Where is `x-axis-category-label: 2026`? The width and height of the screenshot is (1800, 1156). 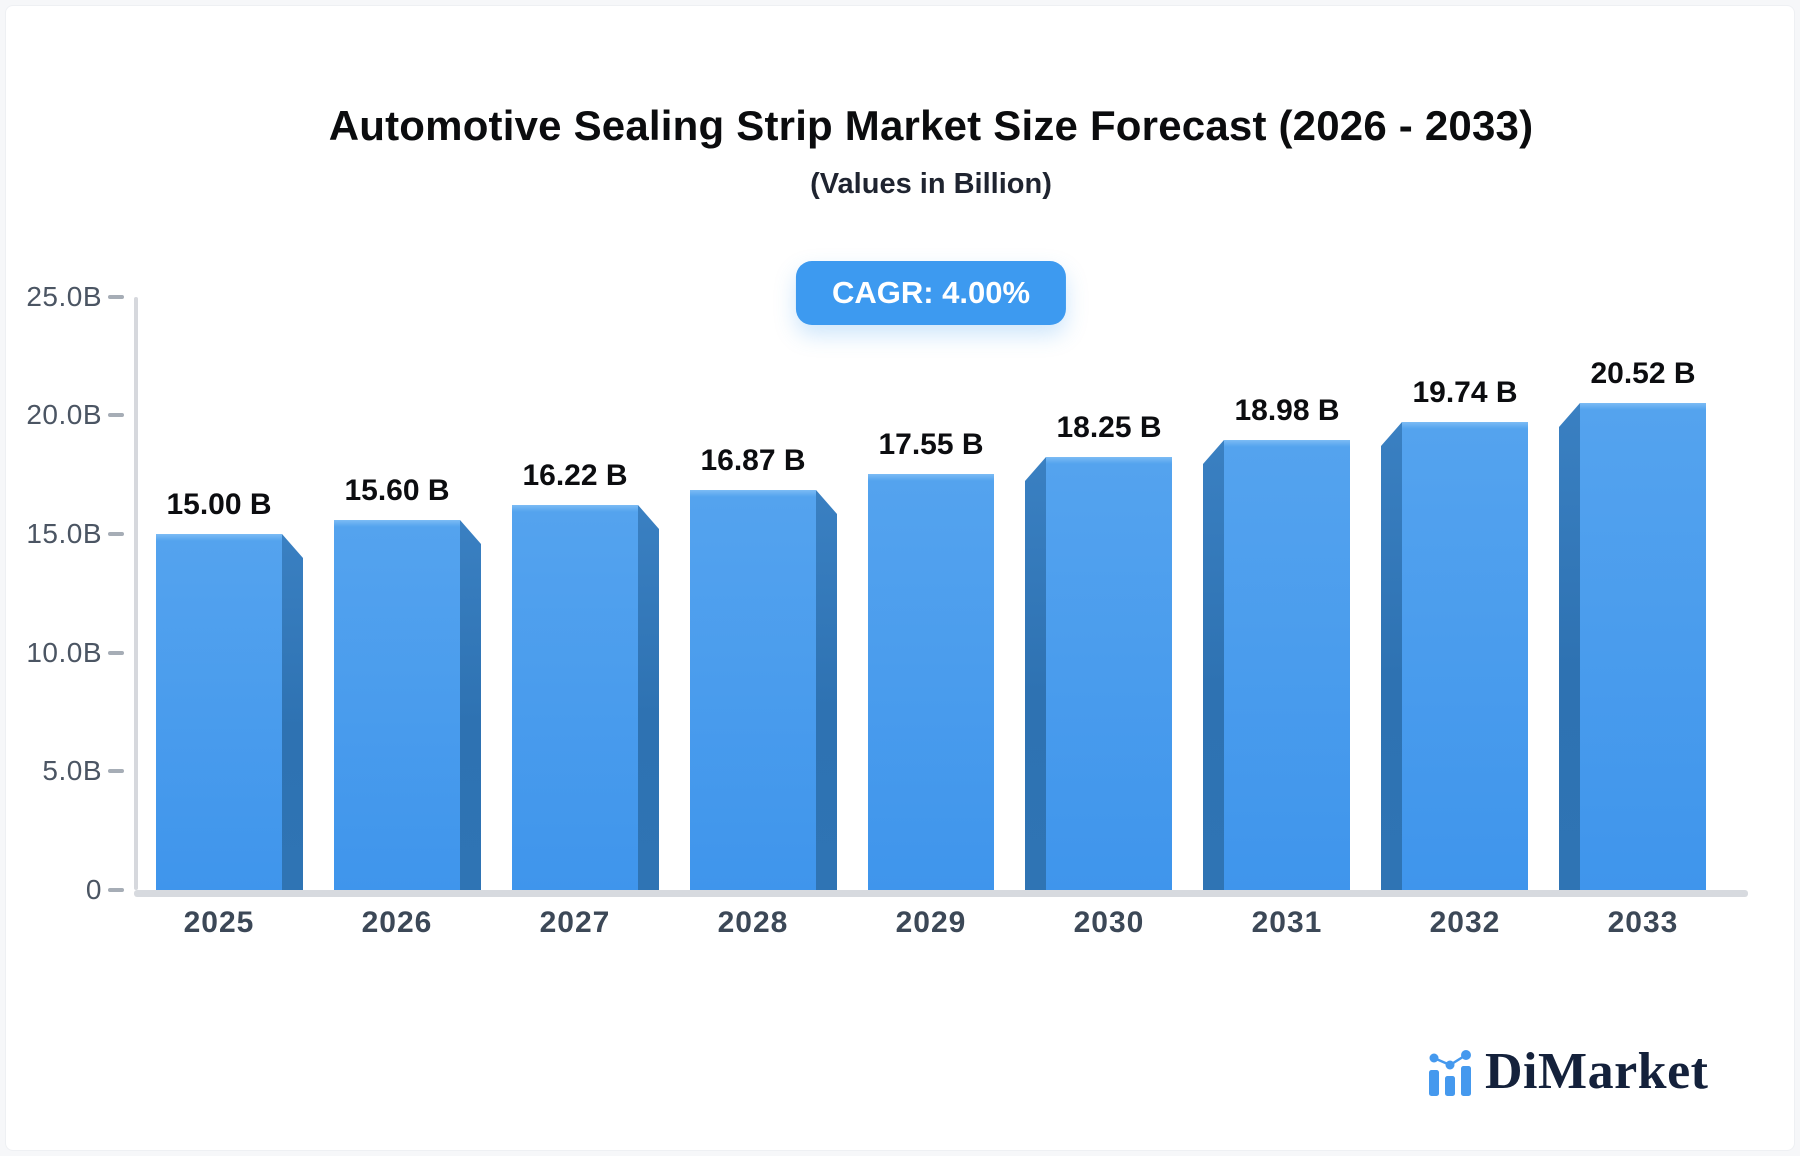
x-axis-category-label: 2026 is located at coordinates (397, 922).